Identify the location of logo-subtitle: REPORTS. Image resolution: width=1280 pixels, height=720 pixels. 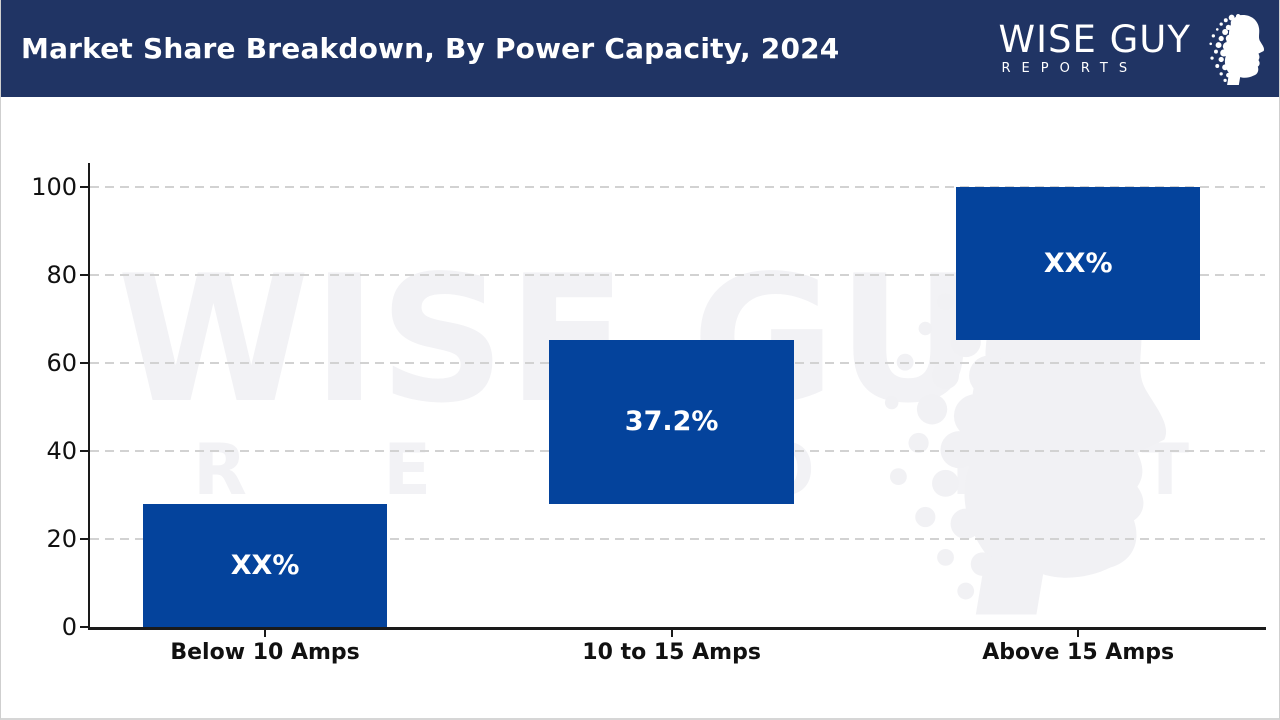
(1070, 68).